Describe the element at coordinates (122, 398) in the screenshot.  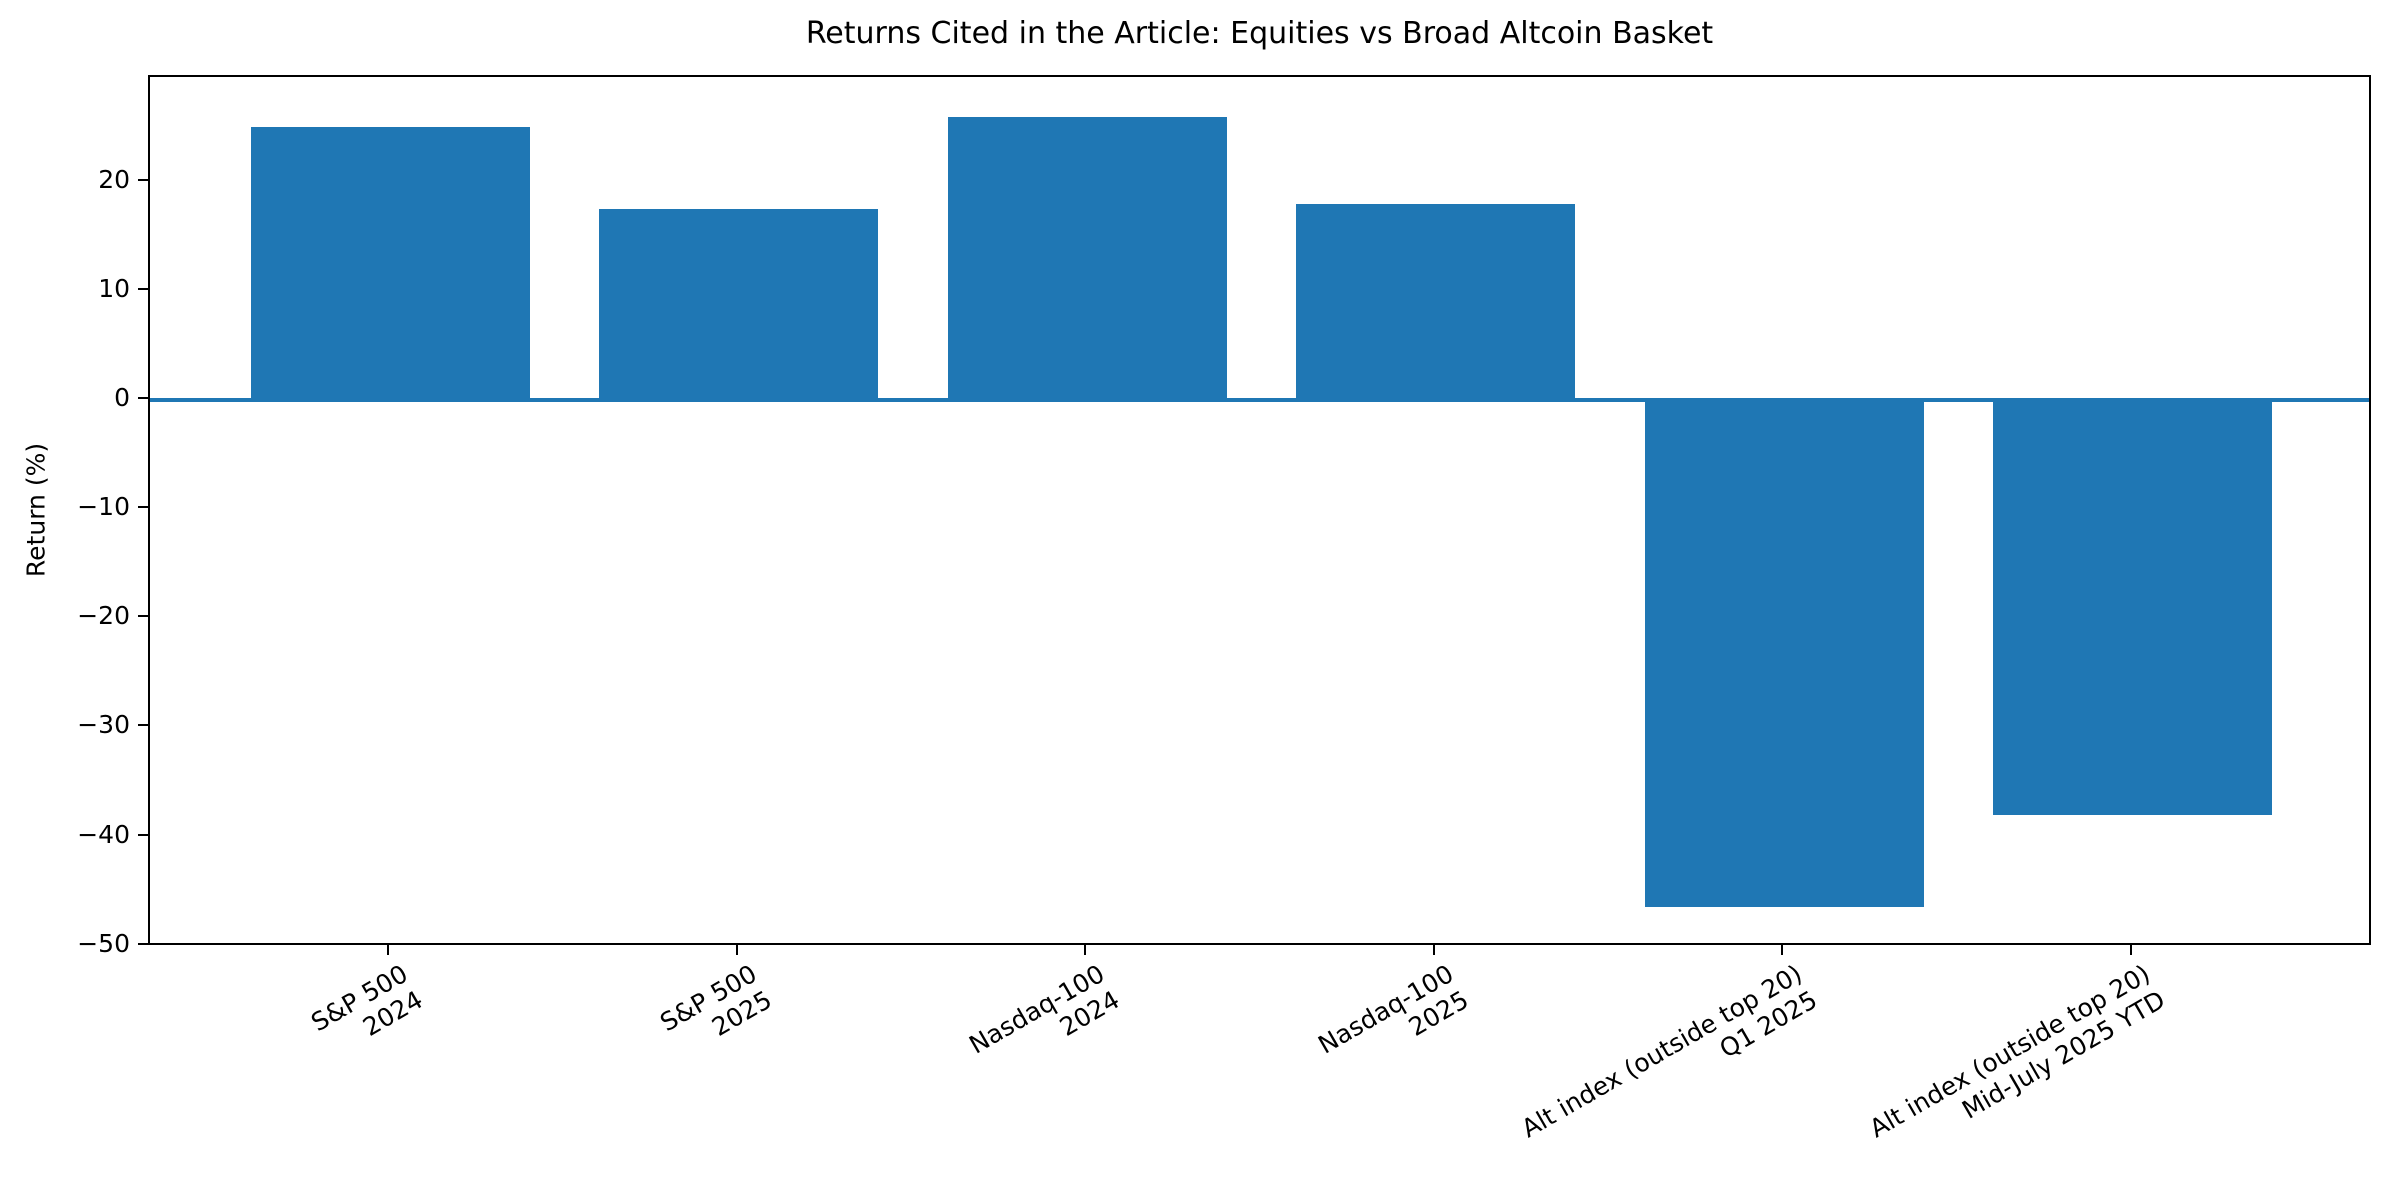
I see `y-tick-label: 0` at that location.